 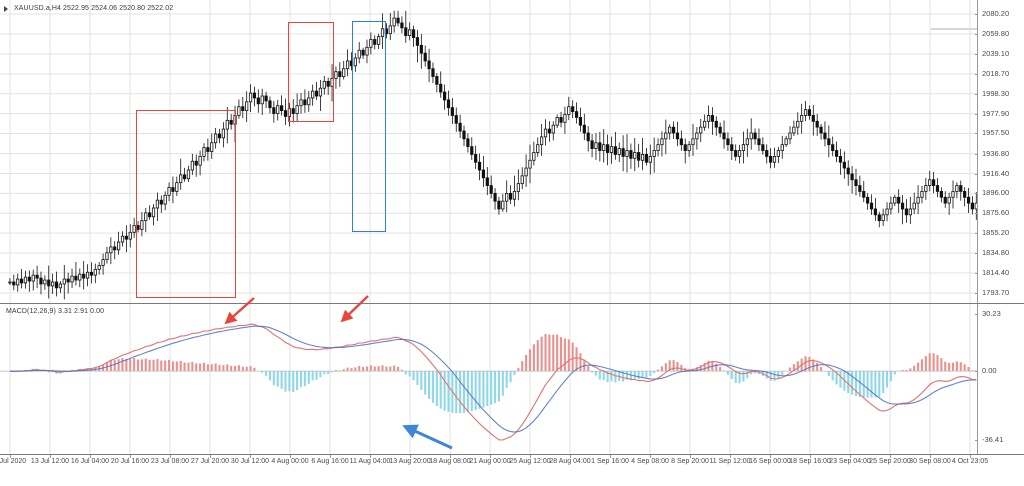 I want to click on price-axis-label: 1936.80, so click(x=996, y=153).